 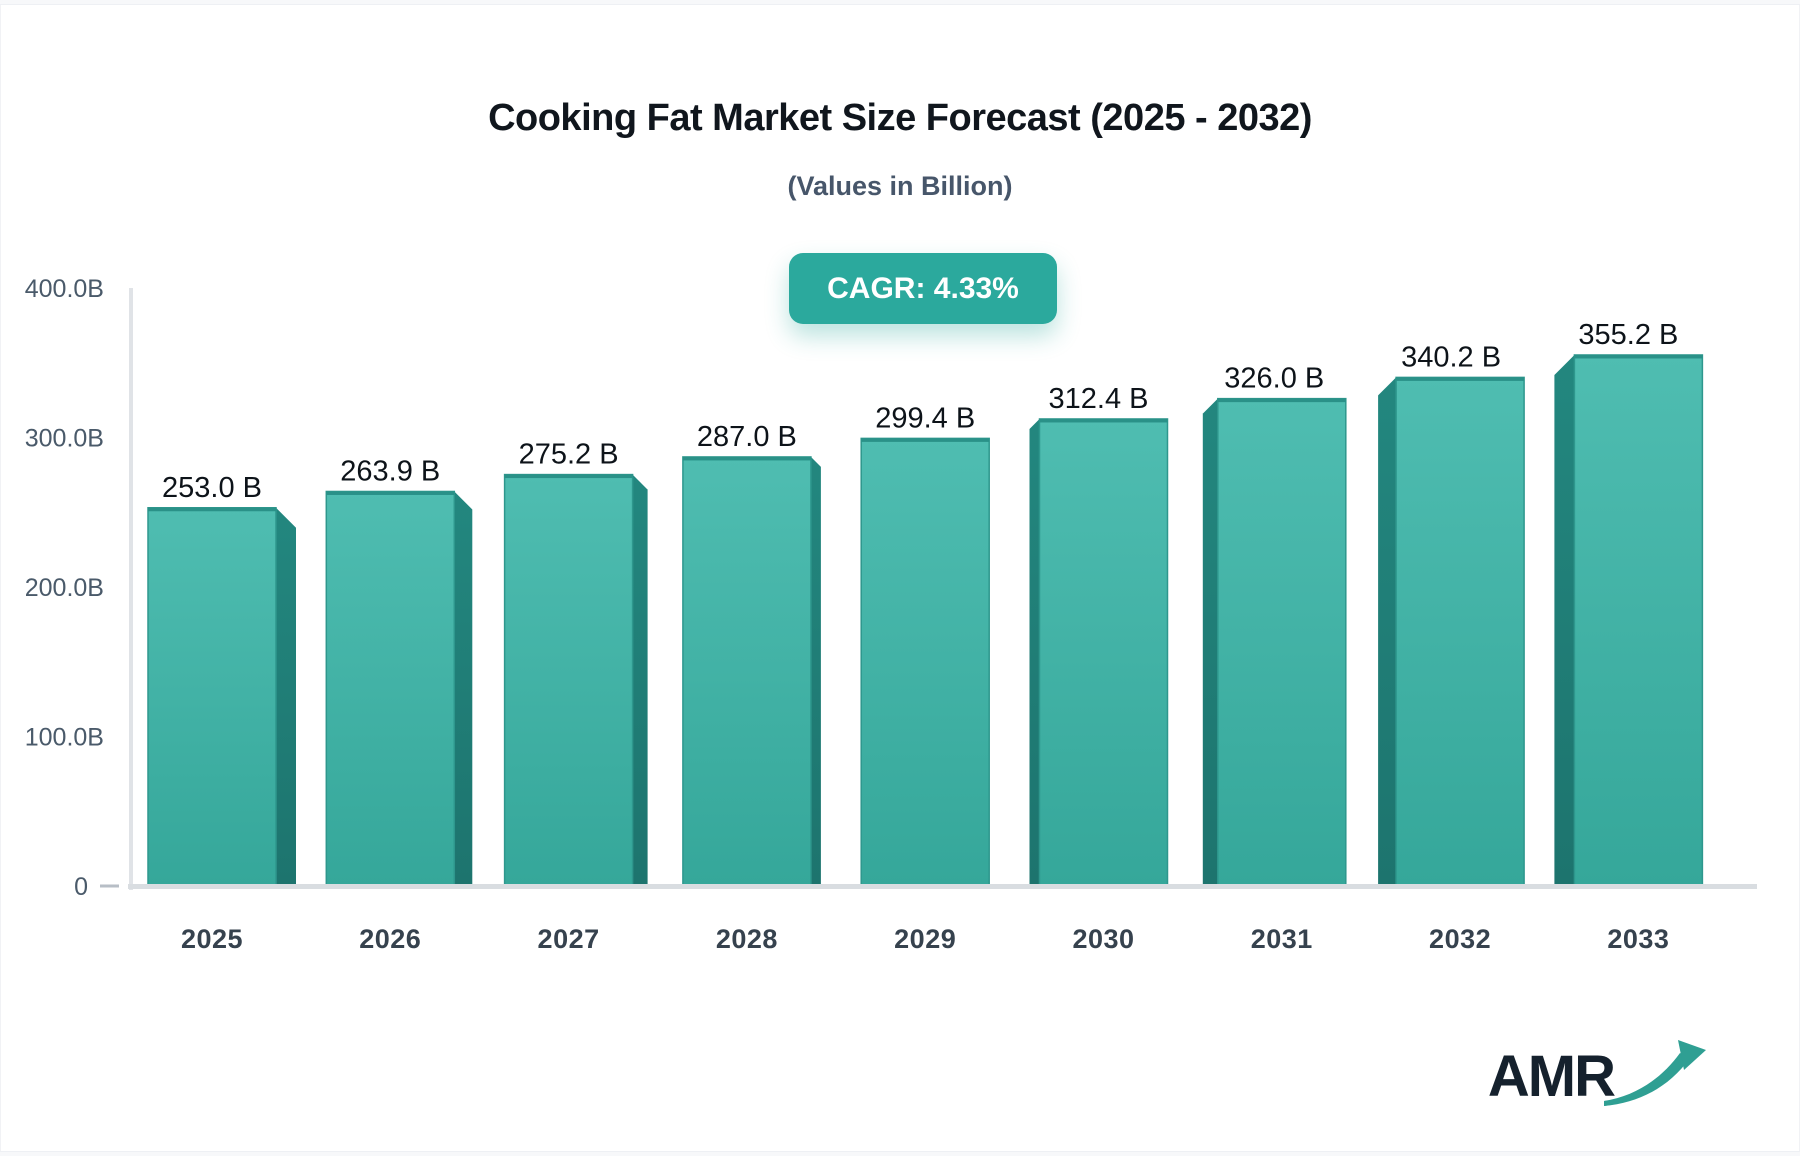 I want to click on value-label-2031: 326.0 B, so click(x=1274, y=379).